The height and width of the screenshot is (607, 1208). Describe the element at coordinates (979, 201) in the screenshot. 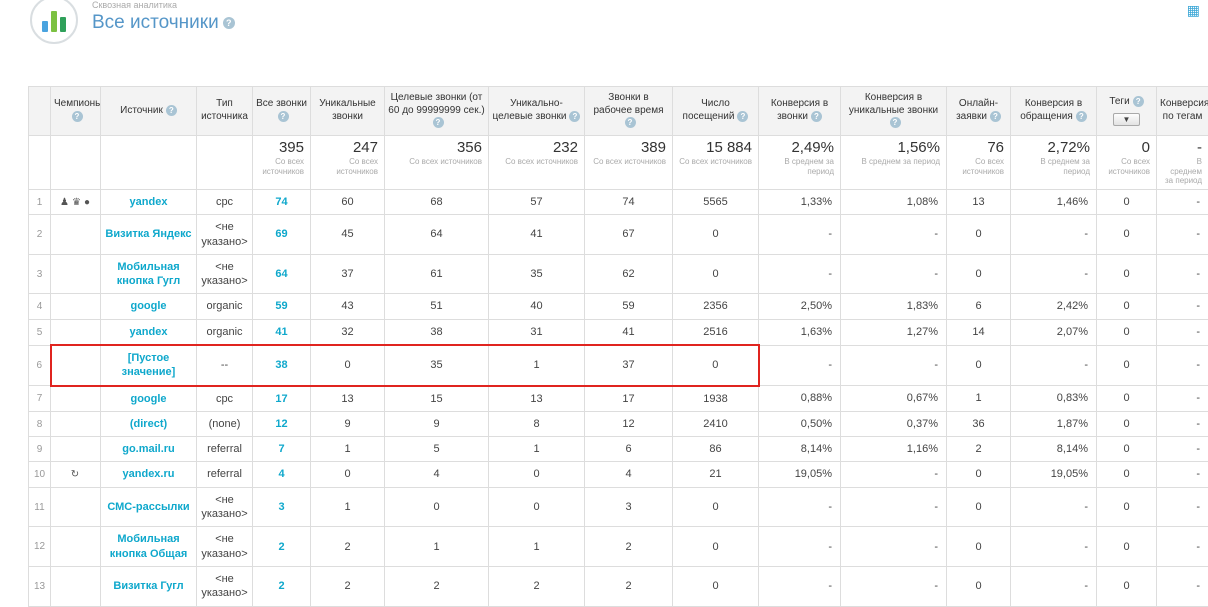

I see `online-requests-cell: 13` at that location.